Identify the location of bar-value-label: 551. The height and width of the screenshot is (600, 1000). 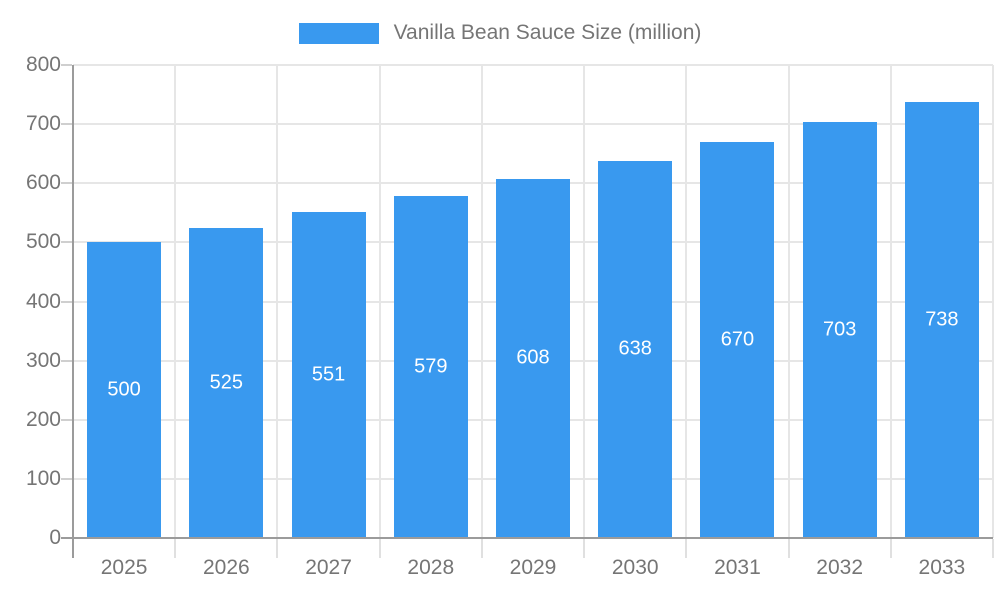
(328, 374).